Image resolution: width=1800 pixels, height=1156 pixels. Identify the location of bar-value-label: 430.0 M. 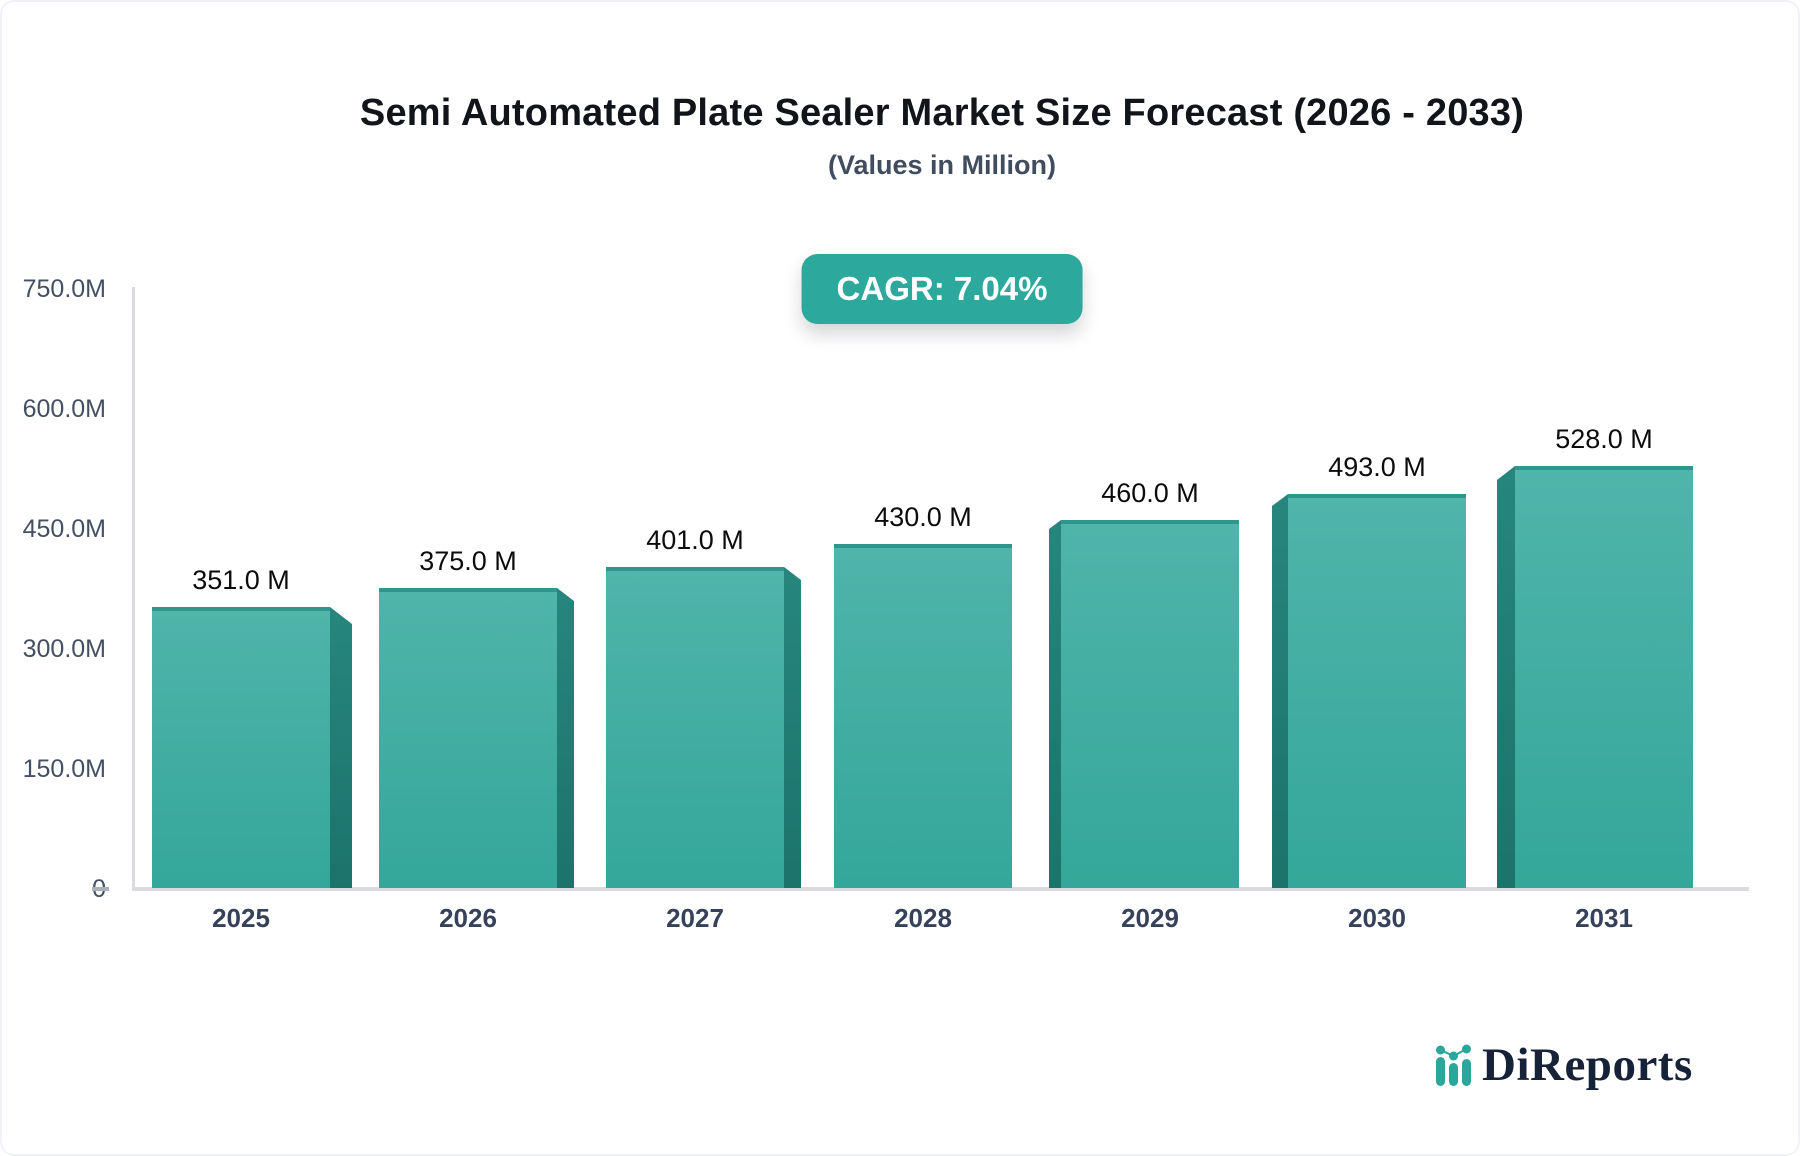
(923, 517).